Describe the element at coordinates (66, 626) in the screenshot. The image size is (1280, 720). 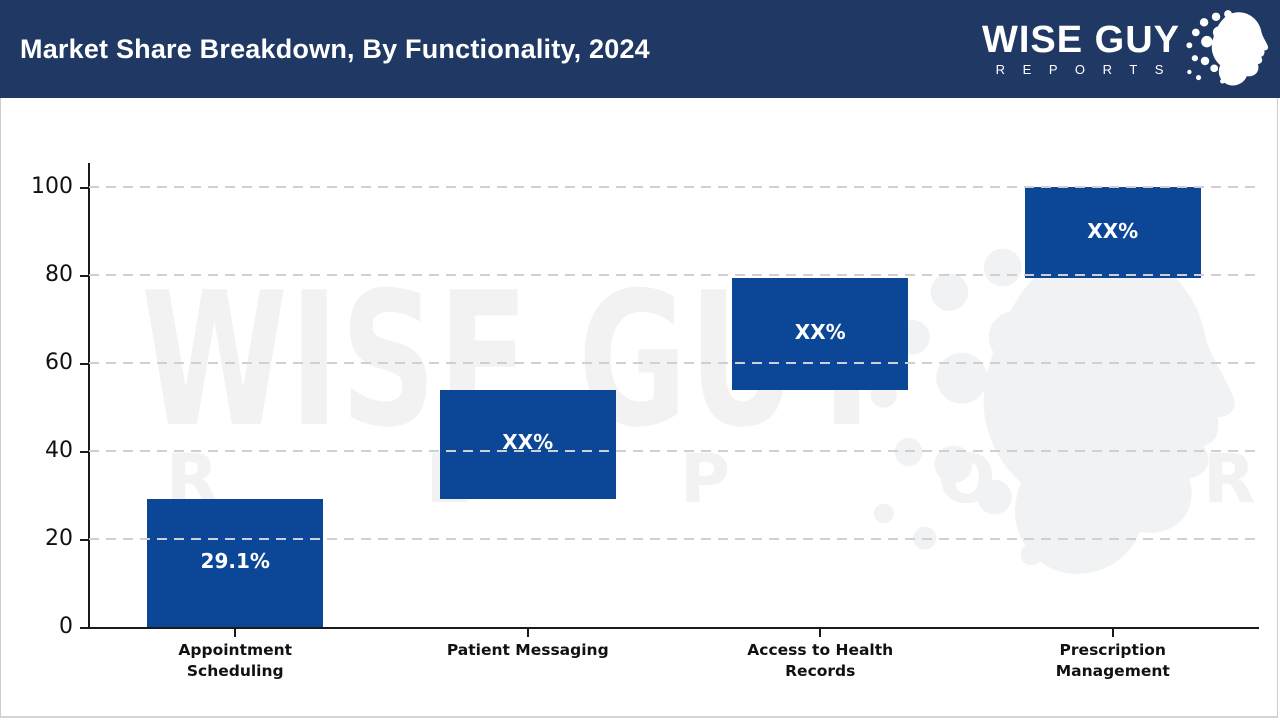
I see `y-tick-label: 0` at that location.